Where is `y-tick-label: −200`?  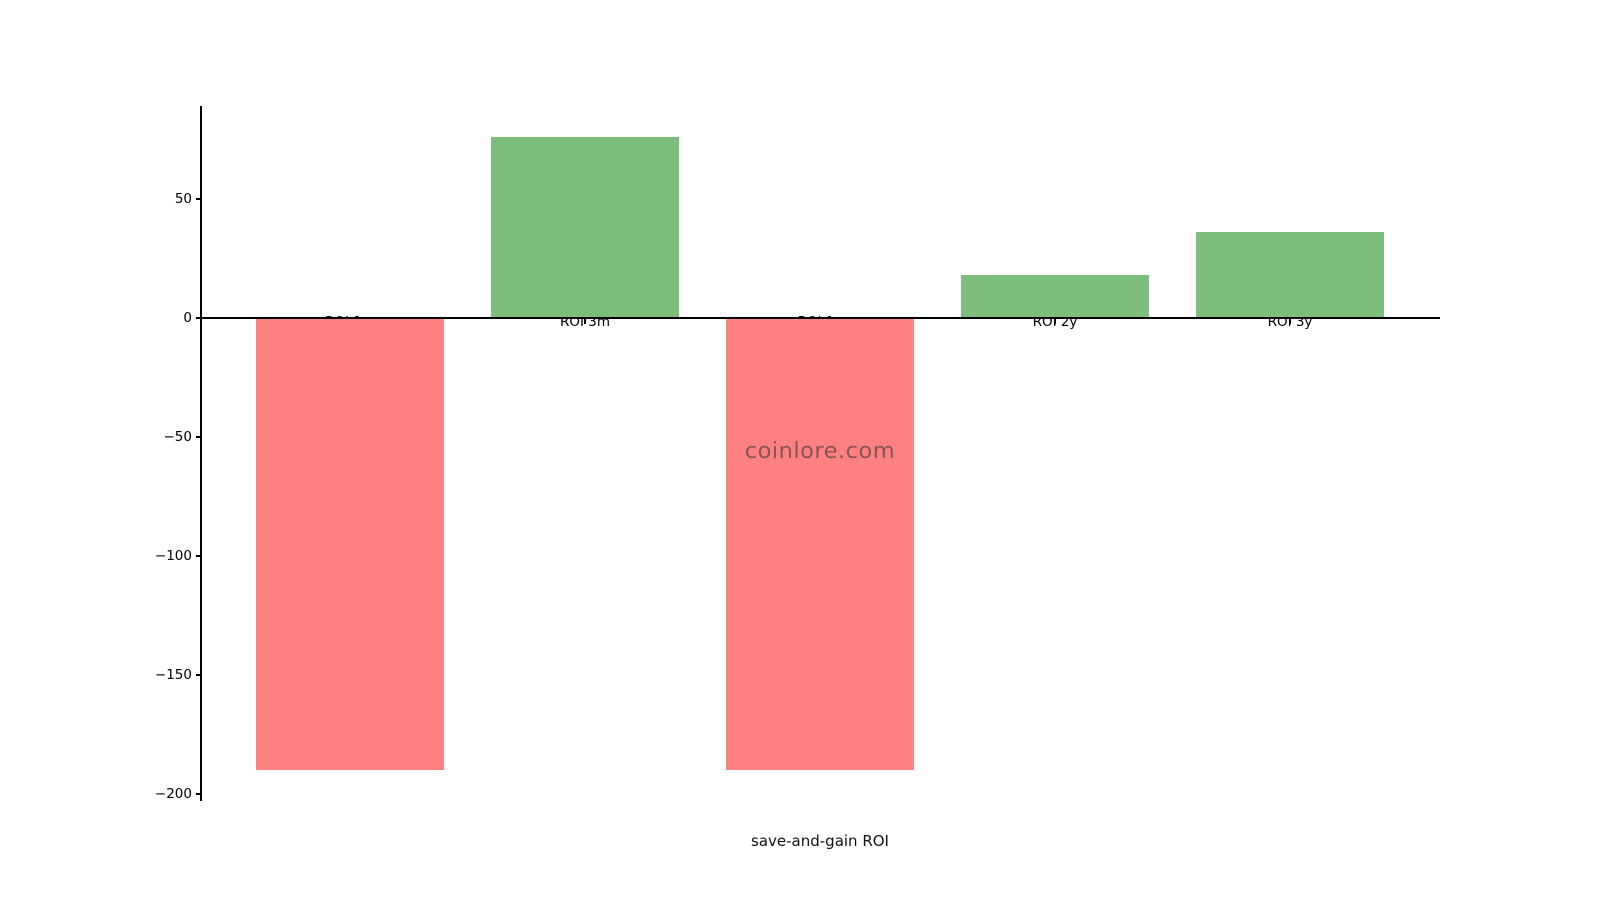 y-tick-label: −200 is located at coordinates (173, 794).